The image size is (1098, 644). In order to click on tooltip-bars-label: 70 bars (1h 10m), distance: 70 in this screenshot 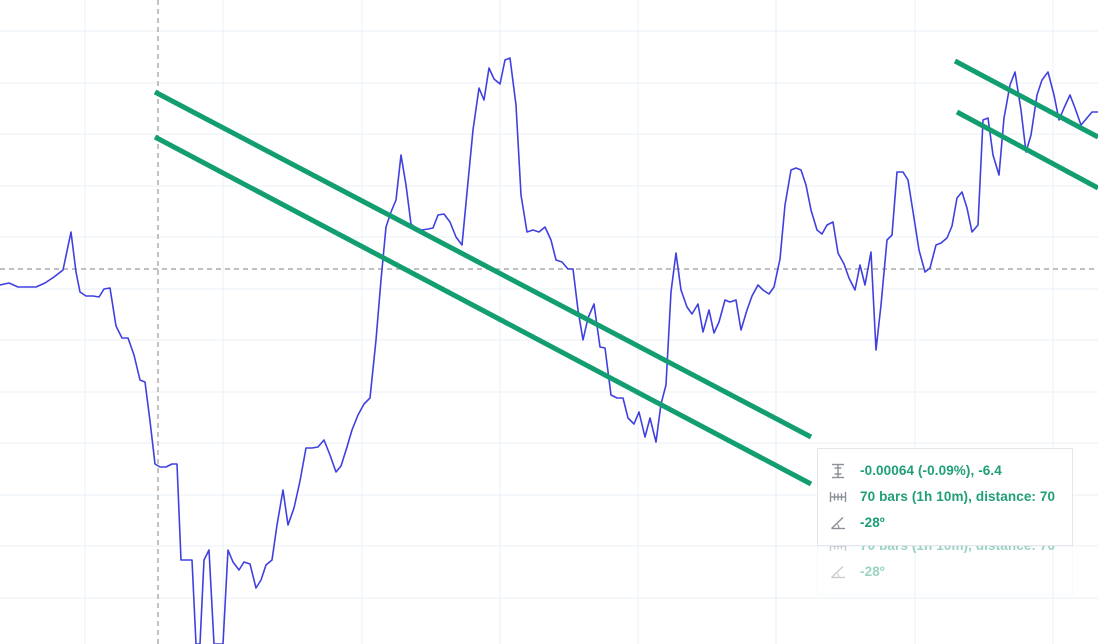, I will do `click(958, 497)`.